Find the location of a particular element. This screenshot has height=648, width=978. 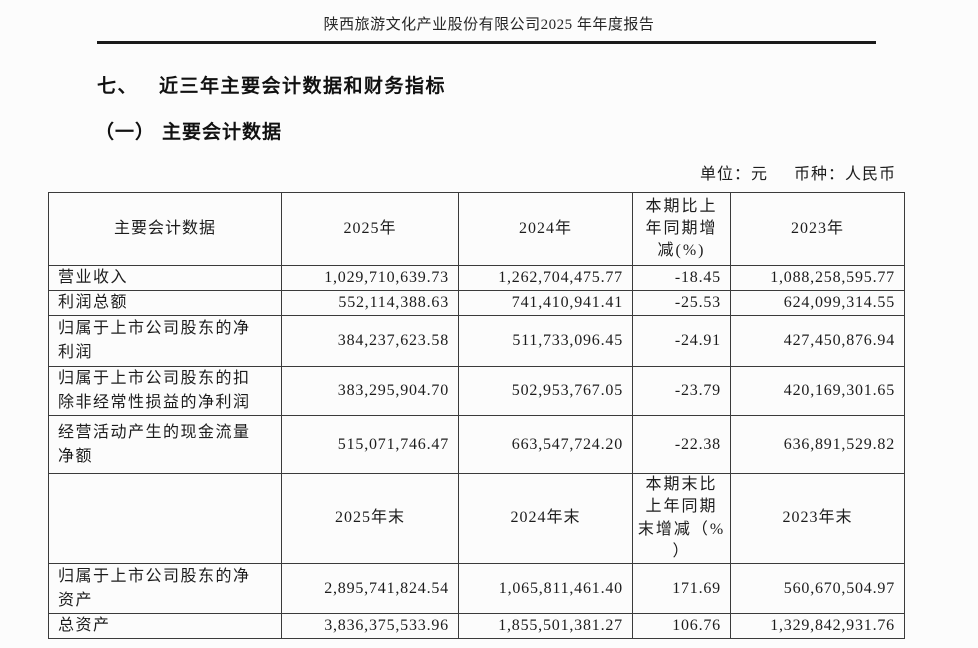

section-title: 近三年主要会计数据和财务指标 is located at coordinates (303, 86).